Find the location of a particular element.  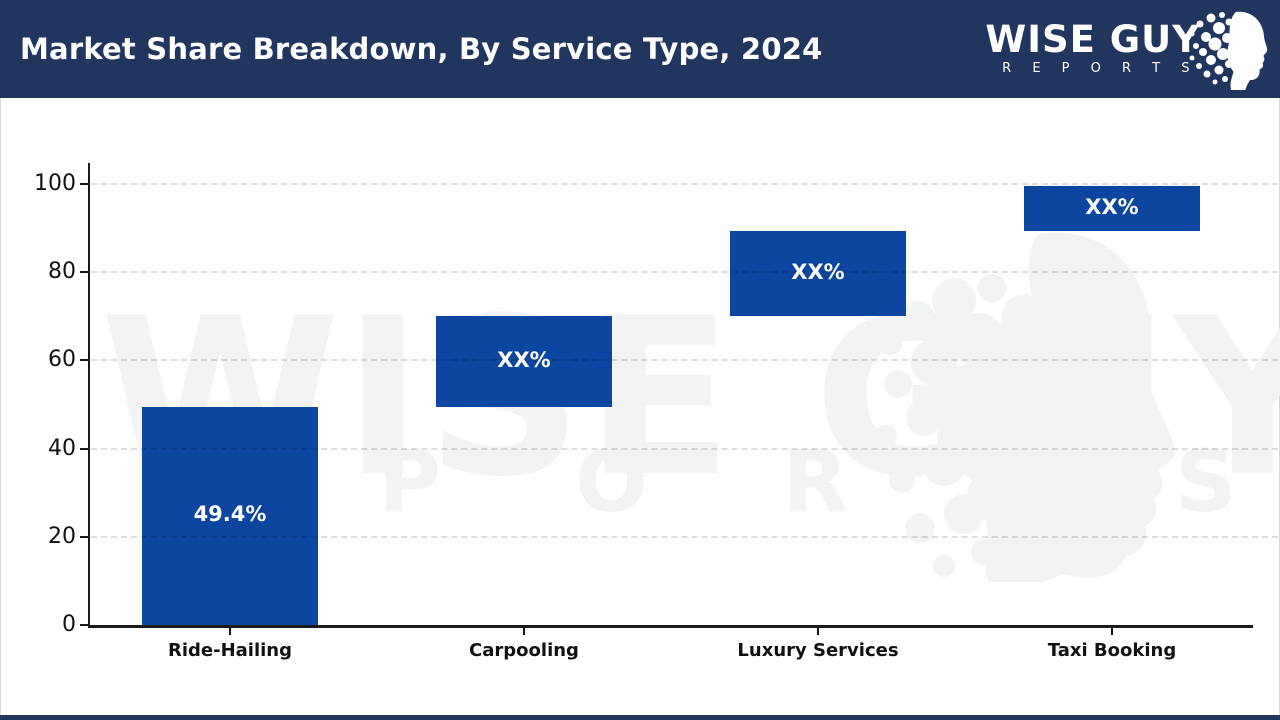

logo-subtitle: R E P O R T S is located at coordinates (1100, 68).